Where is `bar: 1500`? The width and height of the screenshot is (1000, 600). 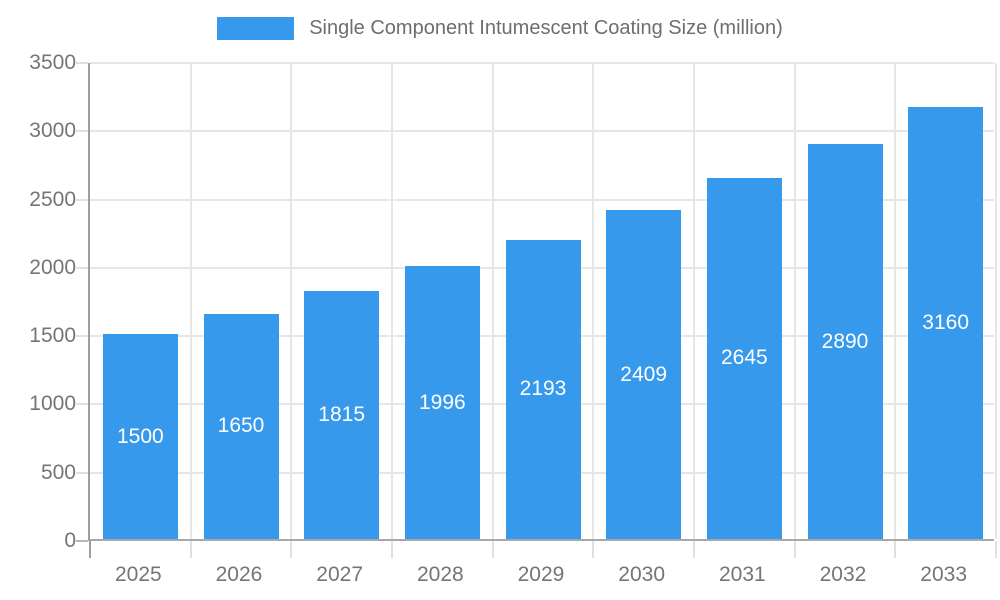 bar: 1500 is located at coordinates (140, 436).